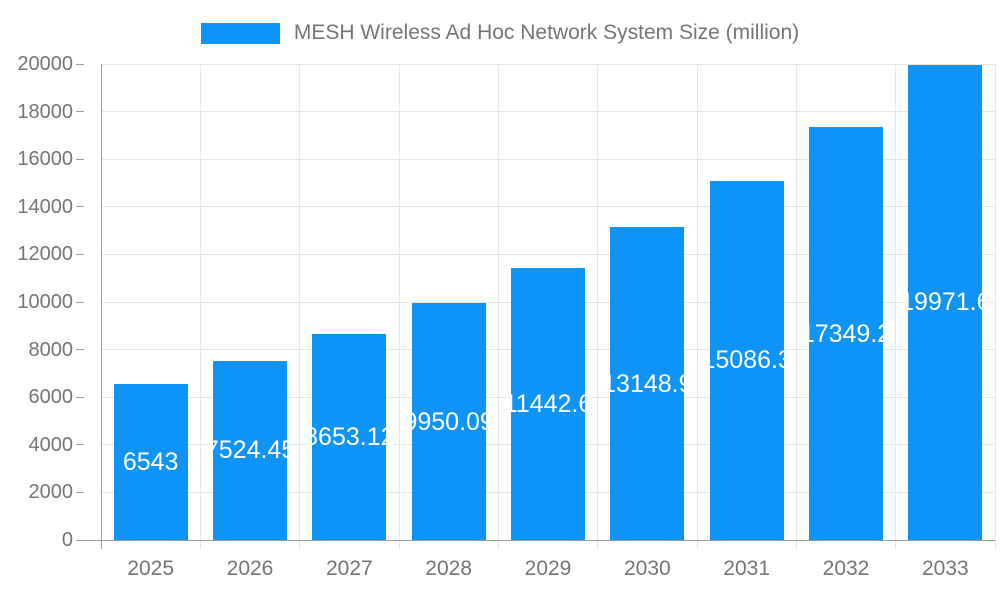 The image size is (1000, 600). I want to click on bar-value-label: 13148.9, so click(647, 383).